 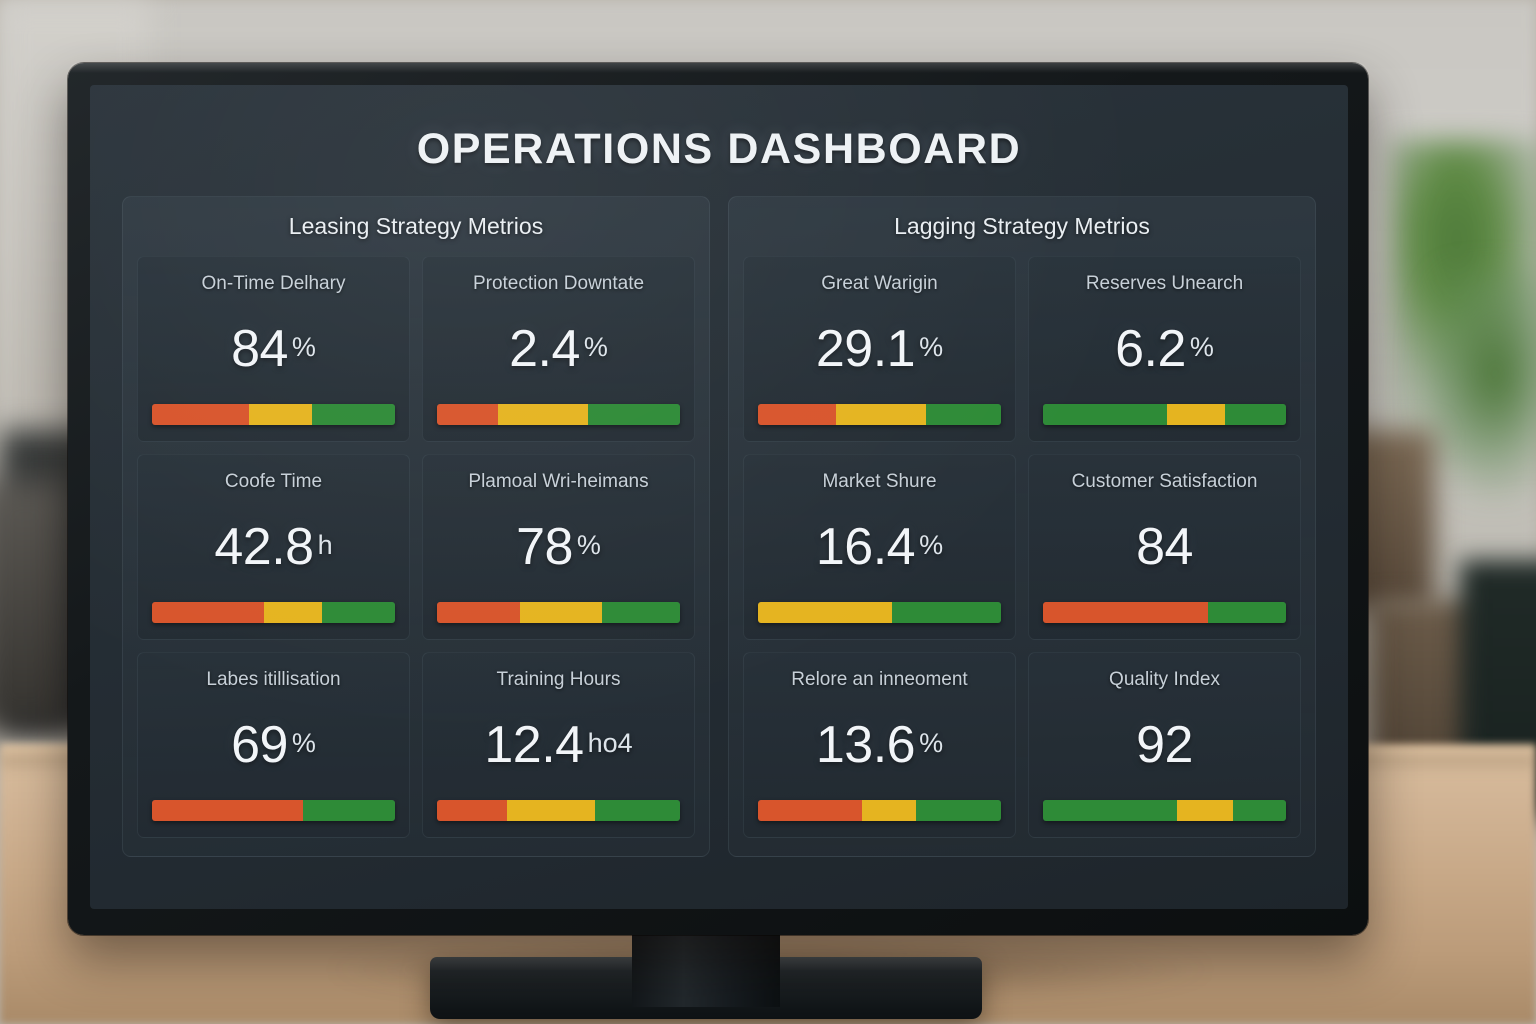 I want to click on metric-card: On-Time Delhary 84%, so click(x=273, y=349).